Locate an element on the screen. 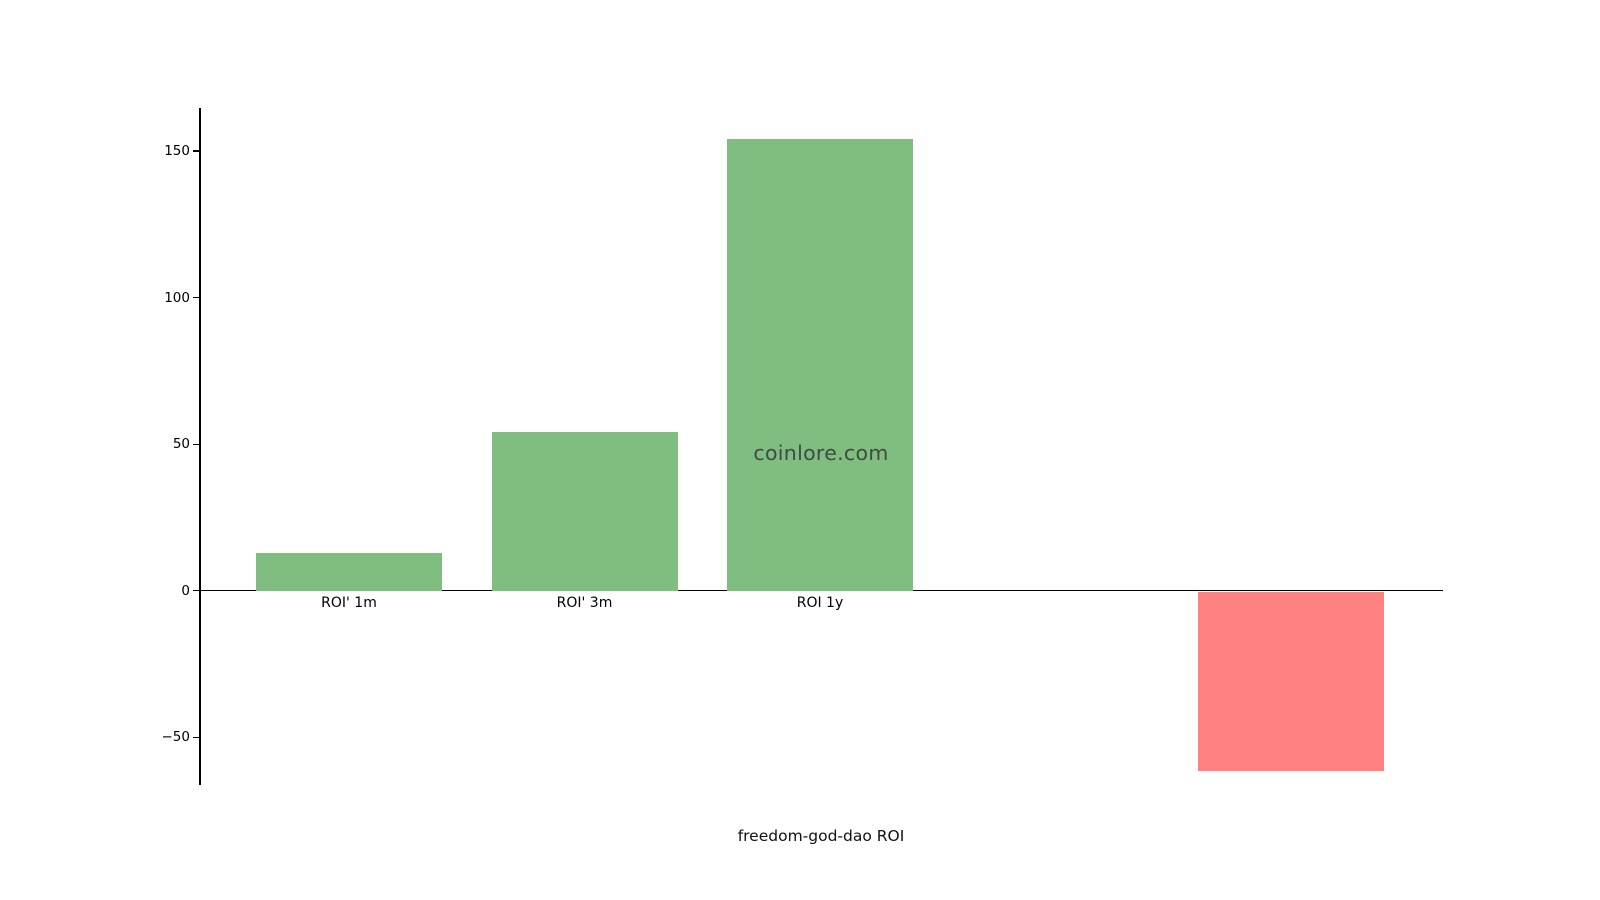  y-tick-label: 0 is located at coordinates (185, 590).